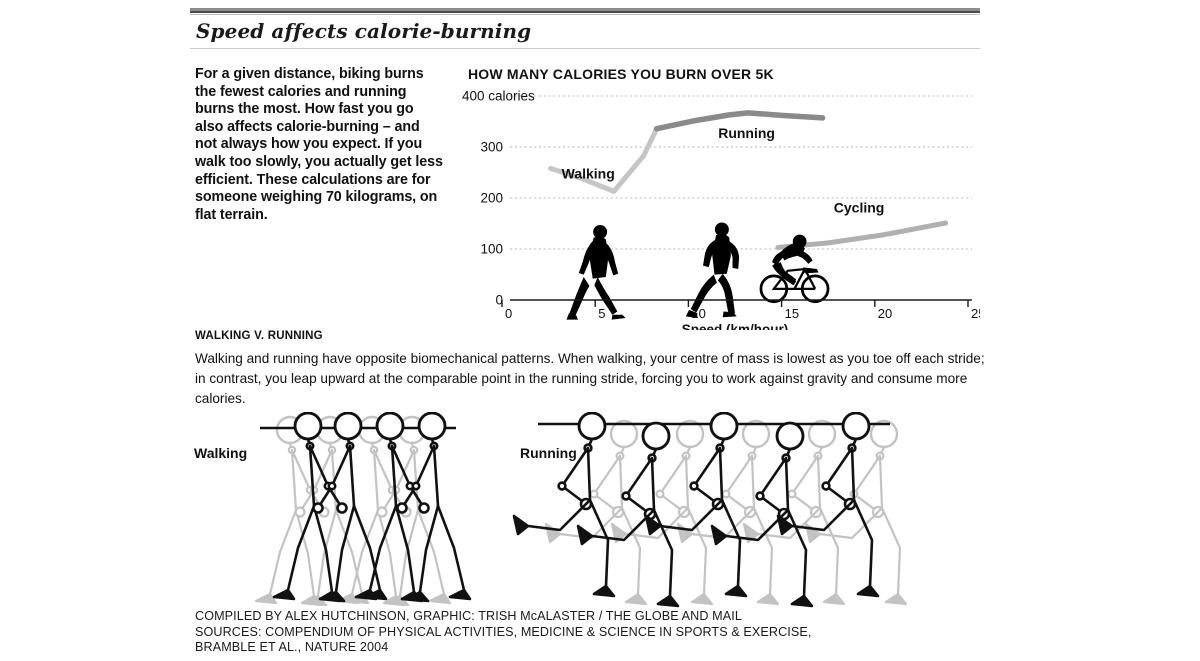 This screenshot has width=1200, height=661. I want to click on series-label-walking: Walking, so click(588, 174).